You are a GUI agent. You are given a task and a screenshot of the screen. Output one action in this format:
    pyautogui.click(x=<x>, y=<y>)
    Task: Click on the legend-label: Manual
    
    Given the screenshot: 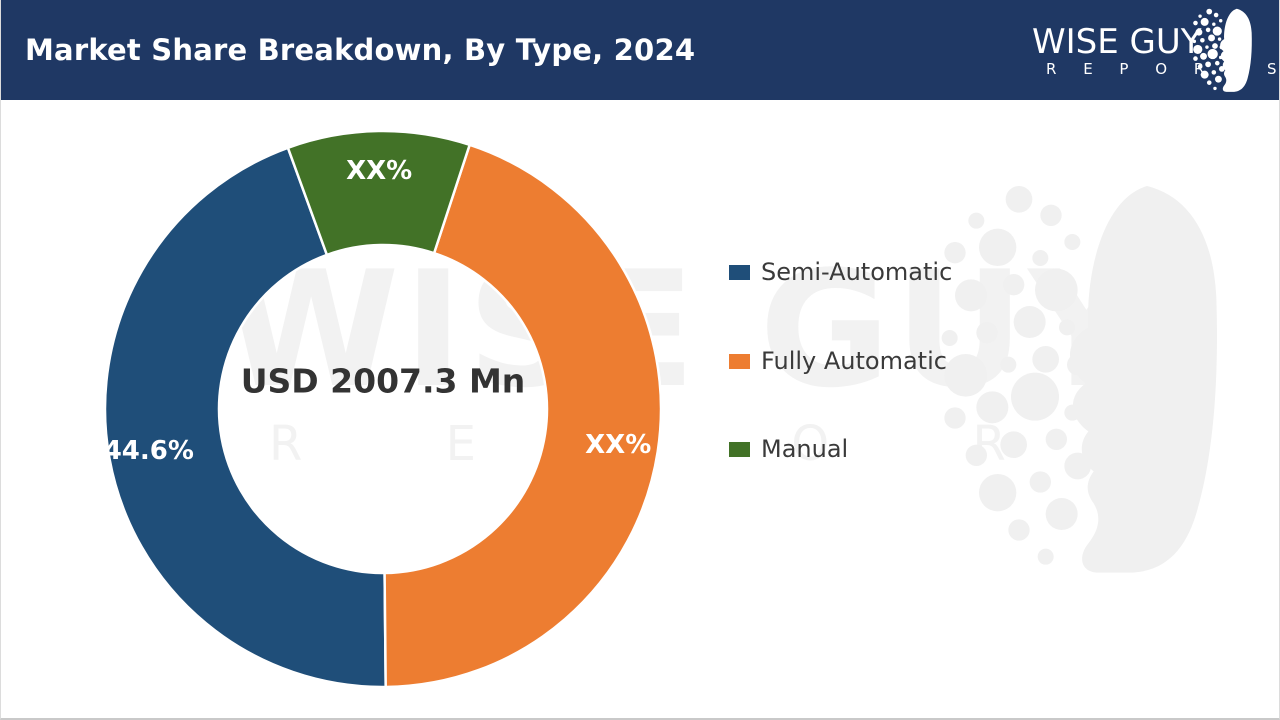 What is the action you would take?
    pyautogui.click(x=805, y=449)
    